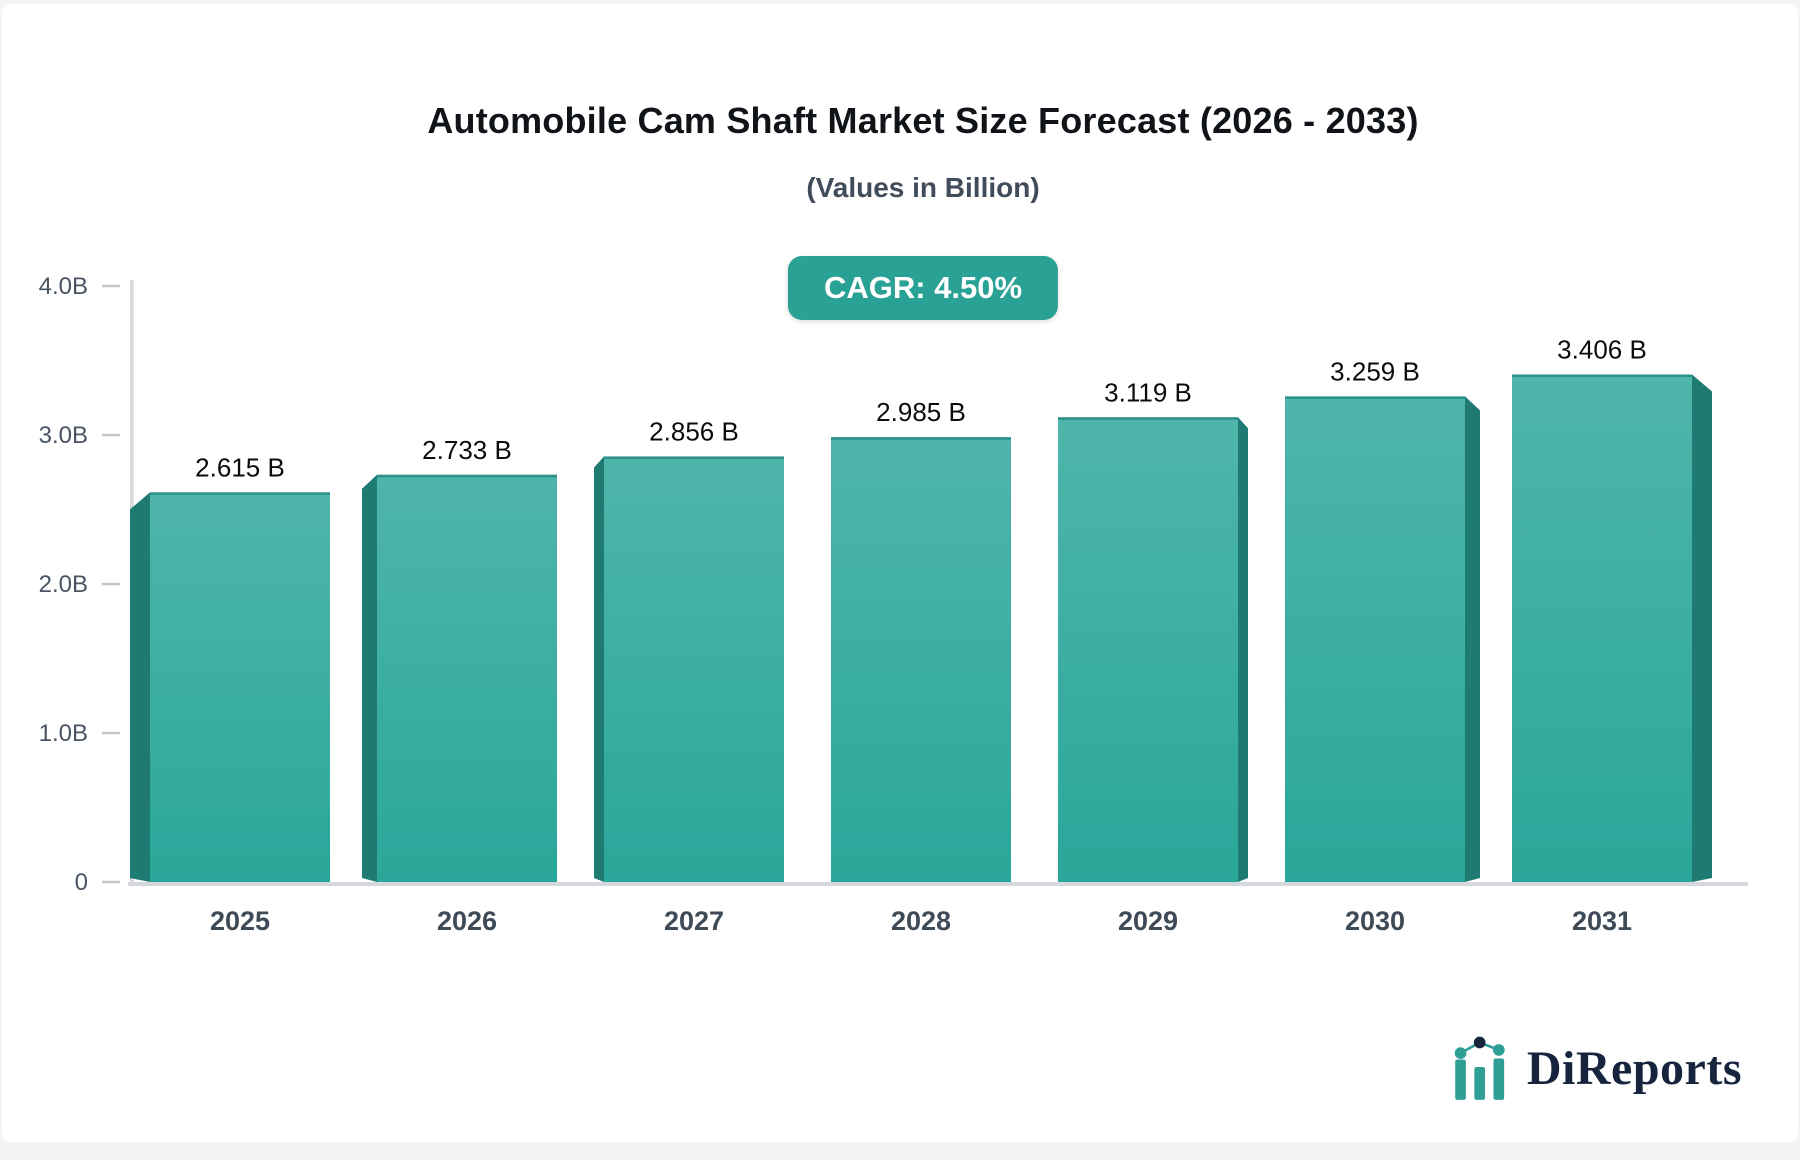 This screenshot has height=1160, width=1800. What do you see at coordinates (1602, 350) in the screenshot?
I see `bar-value-label: 3.406 B` at bounding box center [1602, 350].